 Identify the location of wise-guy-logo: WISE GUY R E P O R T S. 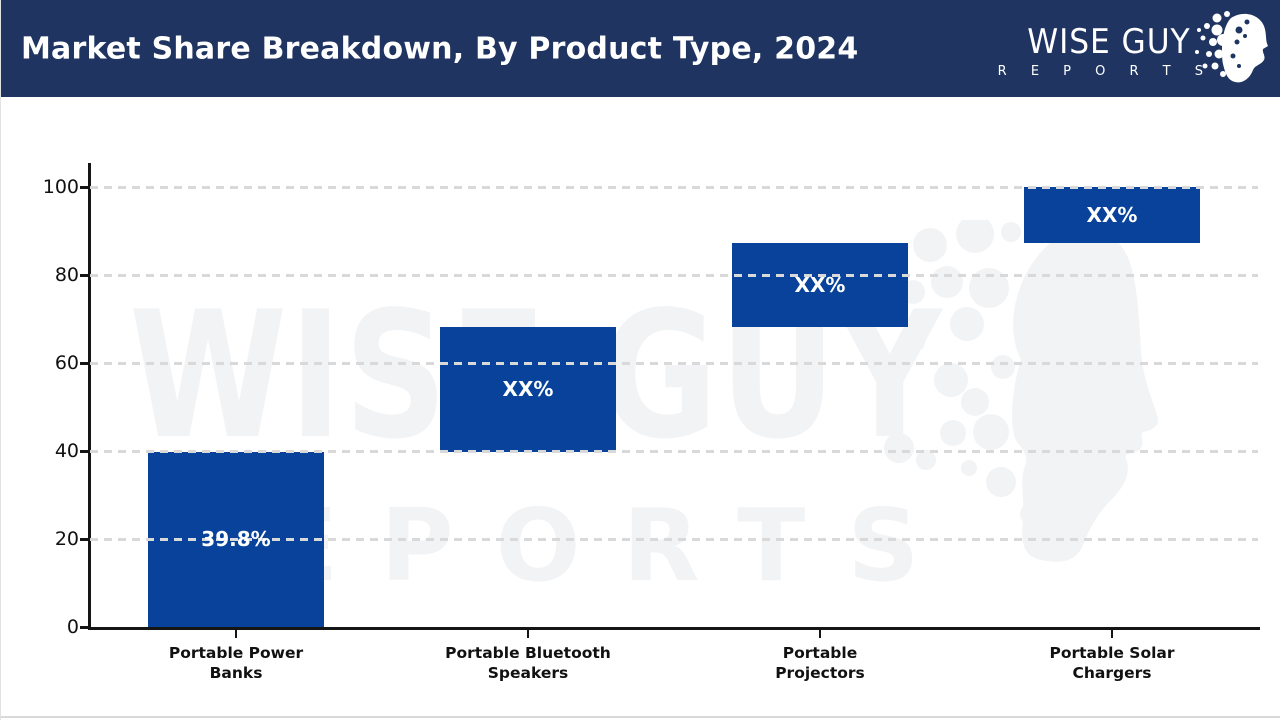
(1134, 48).